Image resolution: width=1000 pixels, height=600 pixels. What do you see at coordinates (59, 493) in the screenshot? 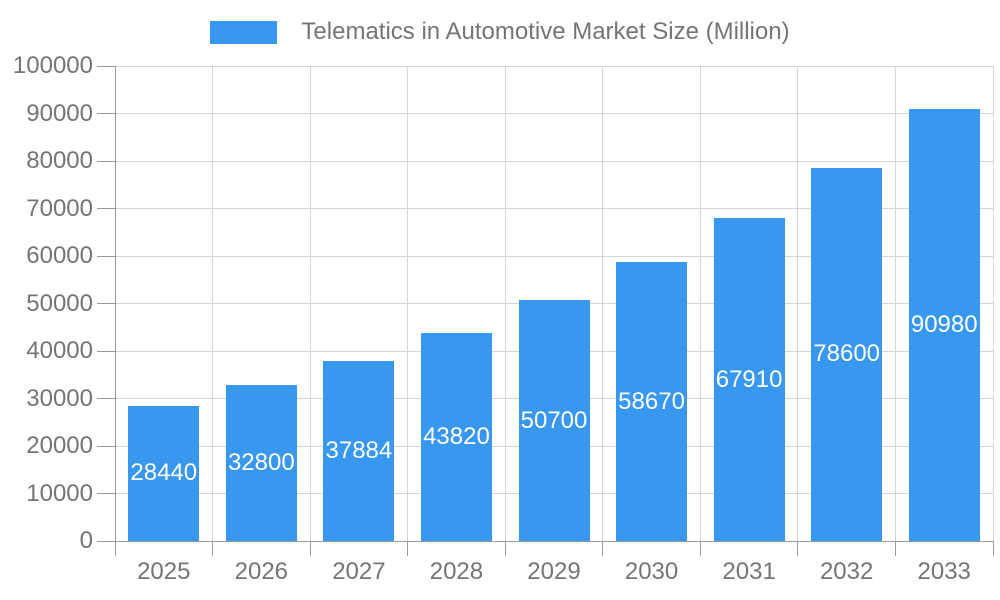
I see `y-tick-label: 10000` at bounding box center [59, 493].